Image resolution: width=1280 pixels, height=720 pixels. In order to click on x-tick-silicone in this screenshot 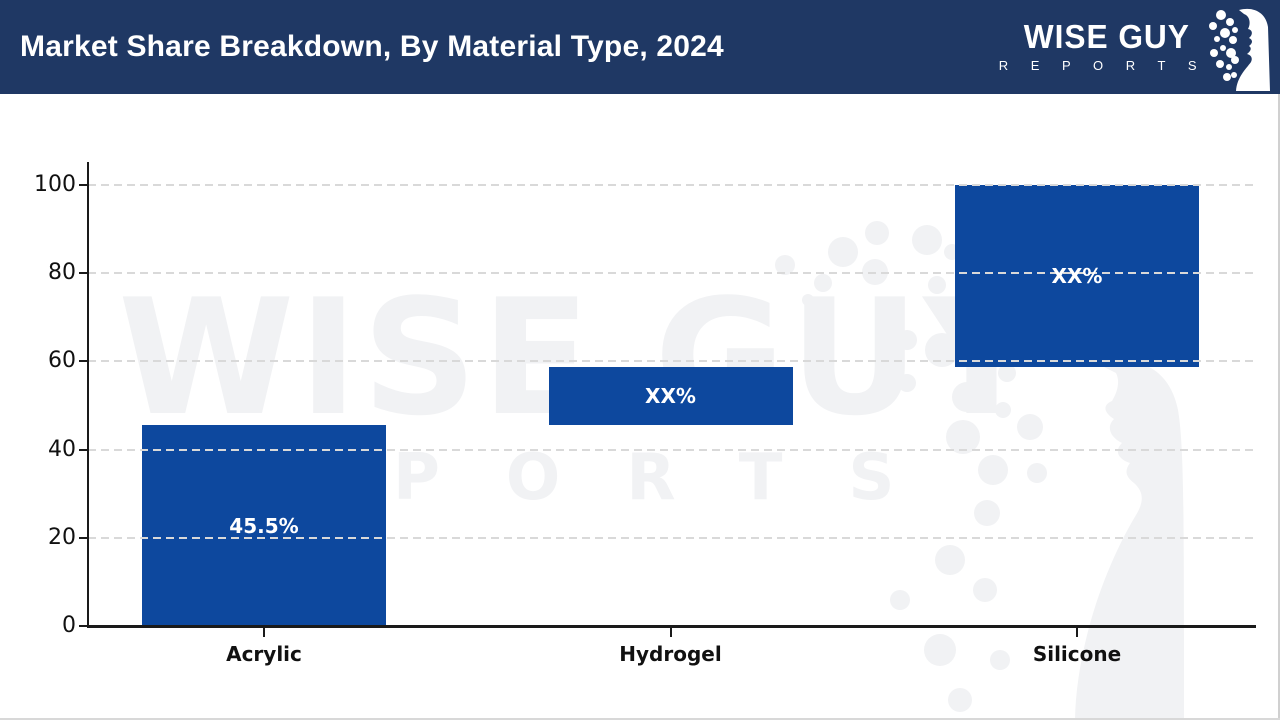, I will do `click(1077, 632)`.